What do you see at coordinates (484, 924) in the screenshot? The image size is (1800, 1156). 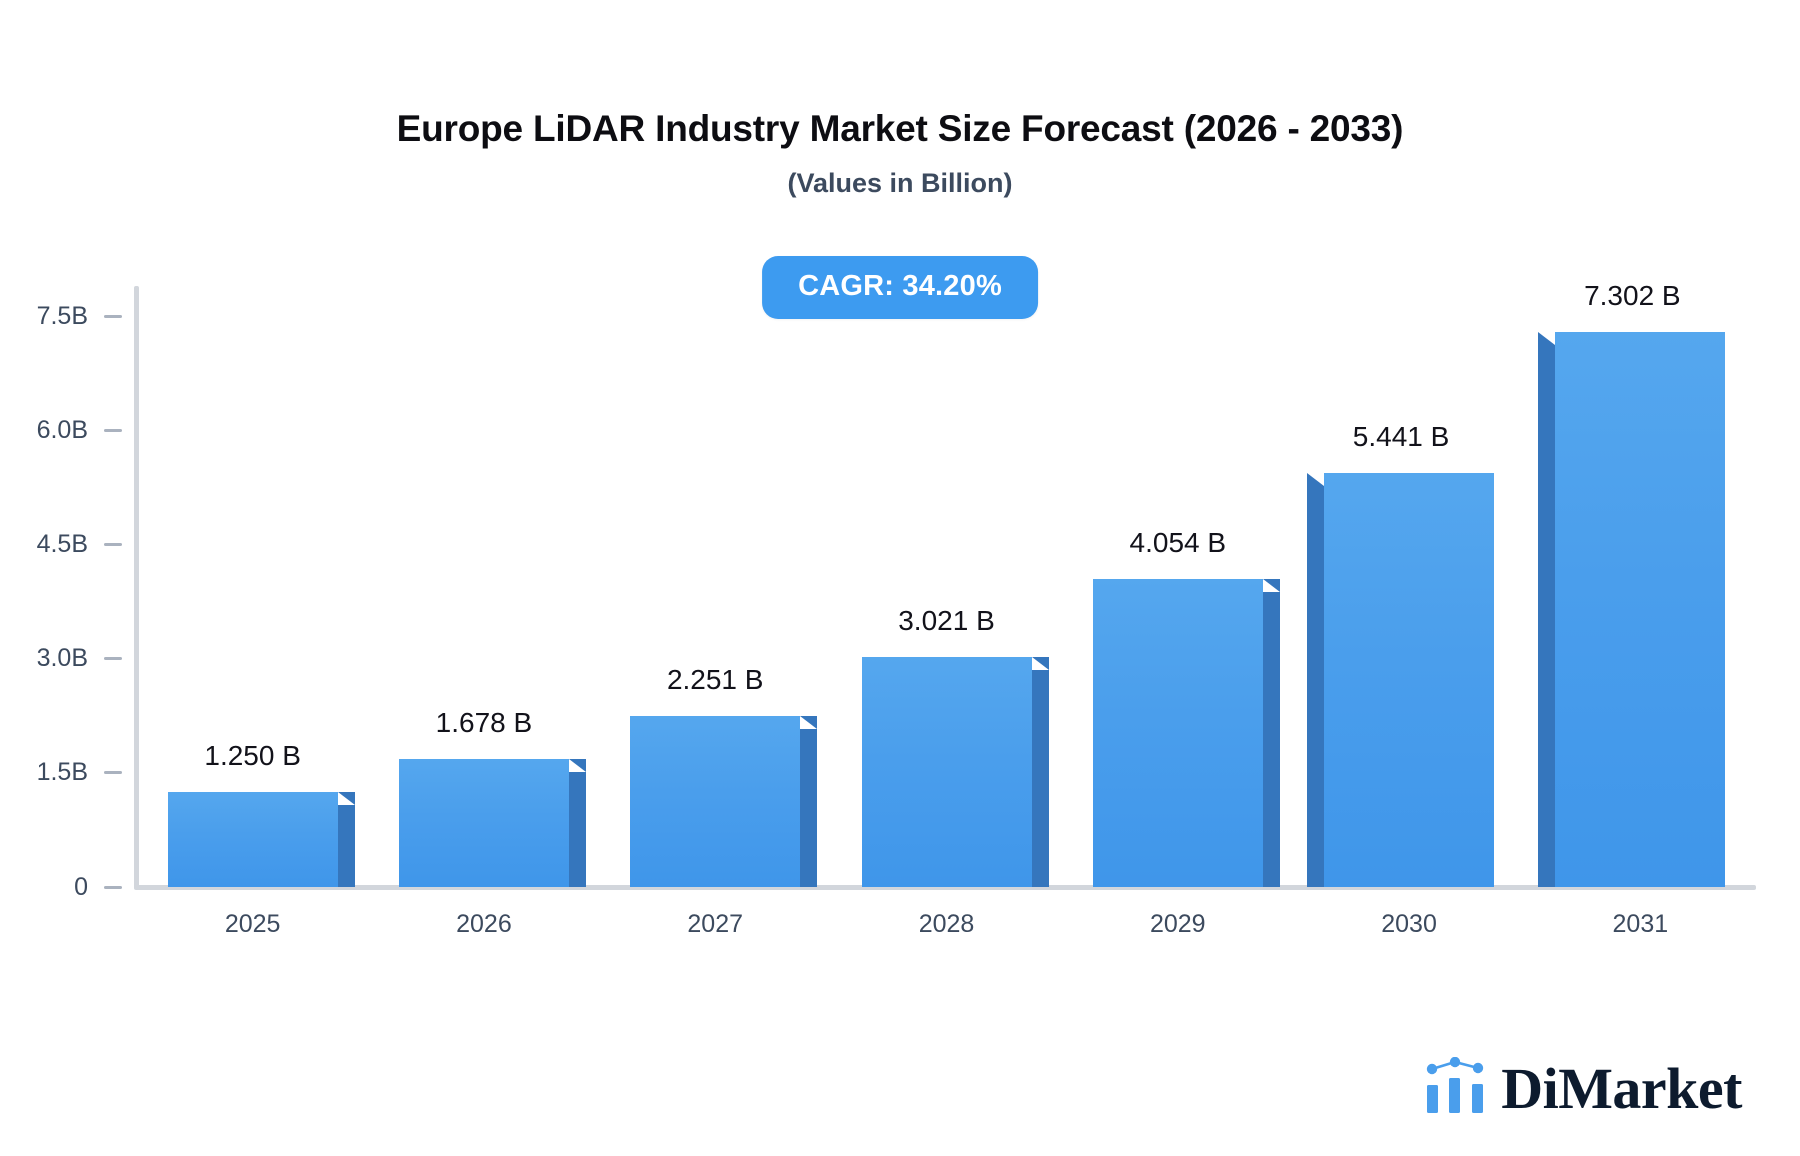 I see `x-axis-tick-label: 2026` at bounding box center [484, 924].